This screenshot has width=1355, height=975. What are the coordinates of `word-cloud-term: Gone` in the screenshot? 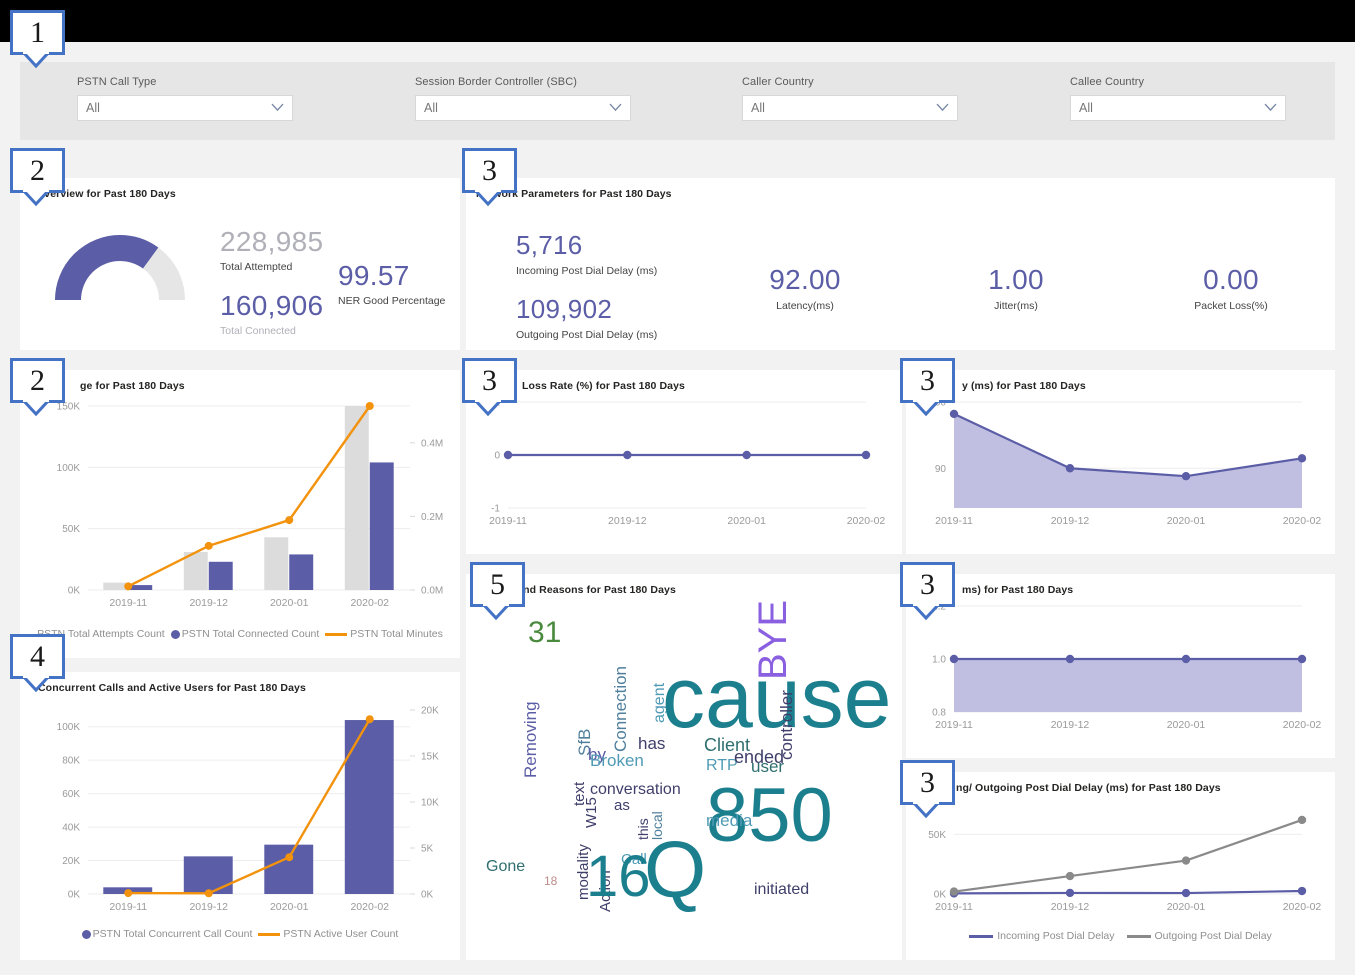 It's located at (506, 866).